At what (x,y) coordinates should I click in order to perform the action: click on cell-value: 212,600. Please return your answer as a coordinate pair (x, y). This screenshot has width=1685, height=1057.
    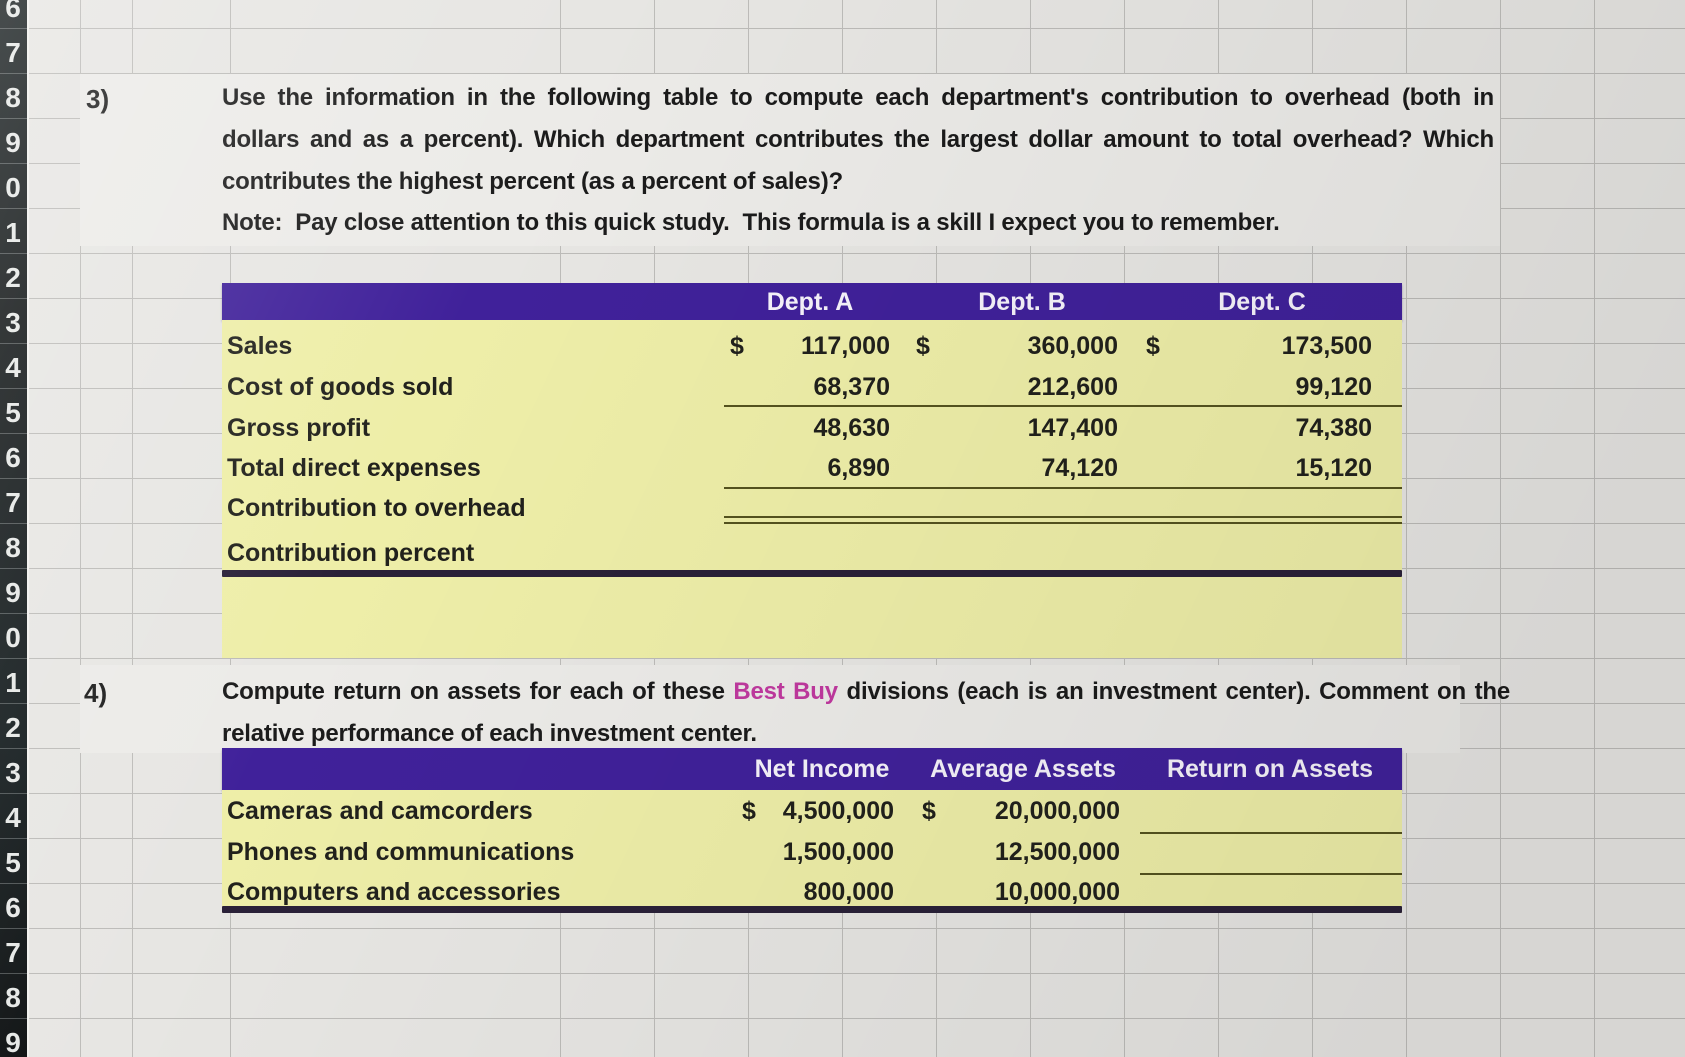
    Looking at the image, I should click on (1072, 387).